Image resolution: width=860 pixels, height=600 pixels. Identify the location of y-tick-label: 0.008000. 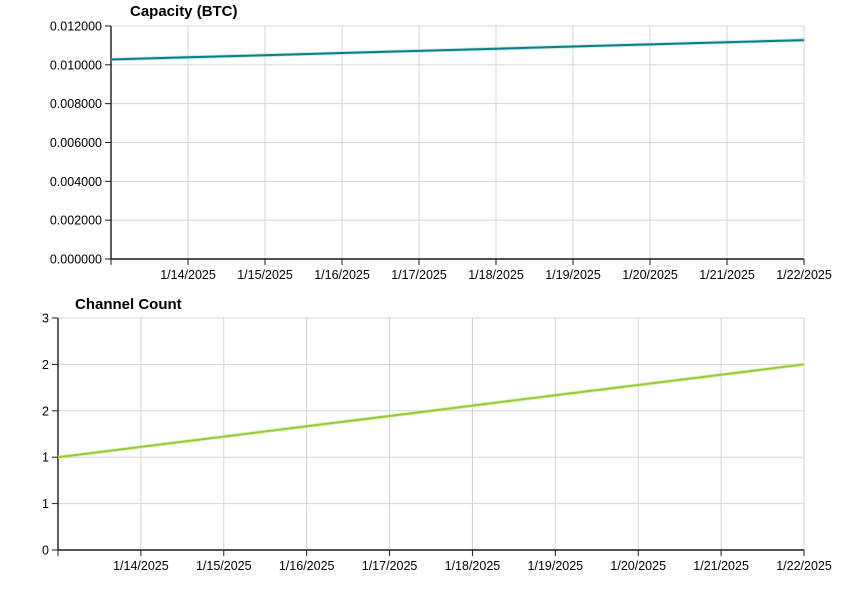
(76, 104).